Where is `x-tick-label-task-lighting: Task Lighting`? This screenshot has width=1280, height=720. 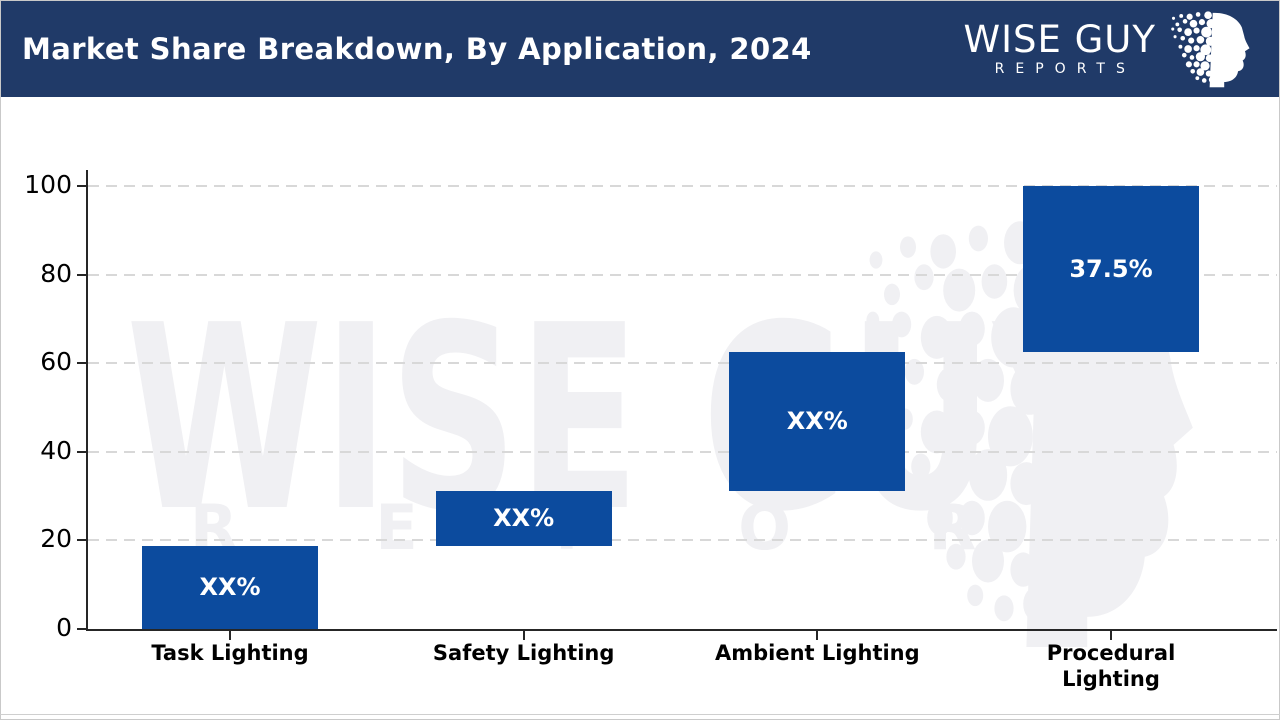 x-tick-label-task-lighting: Task Lighting is located at coordinates (230, 653).